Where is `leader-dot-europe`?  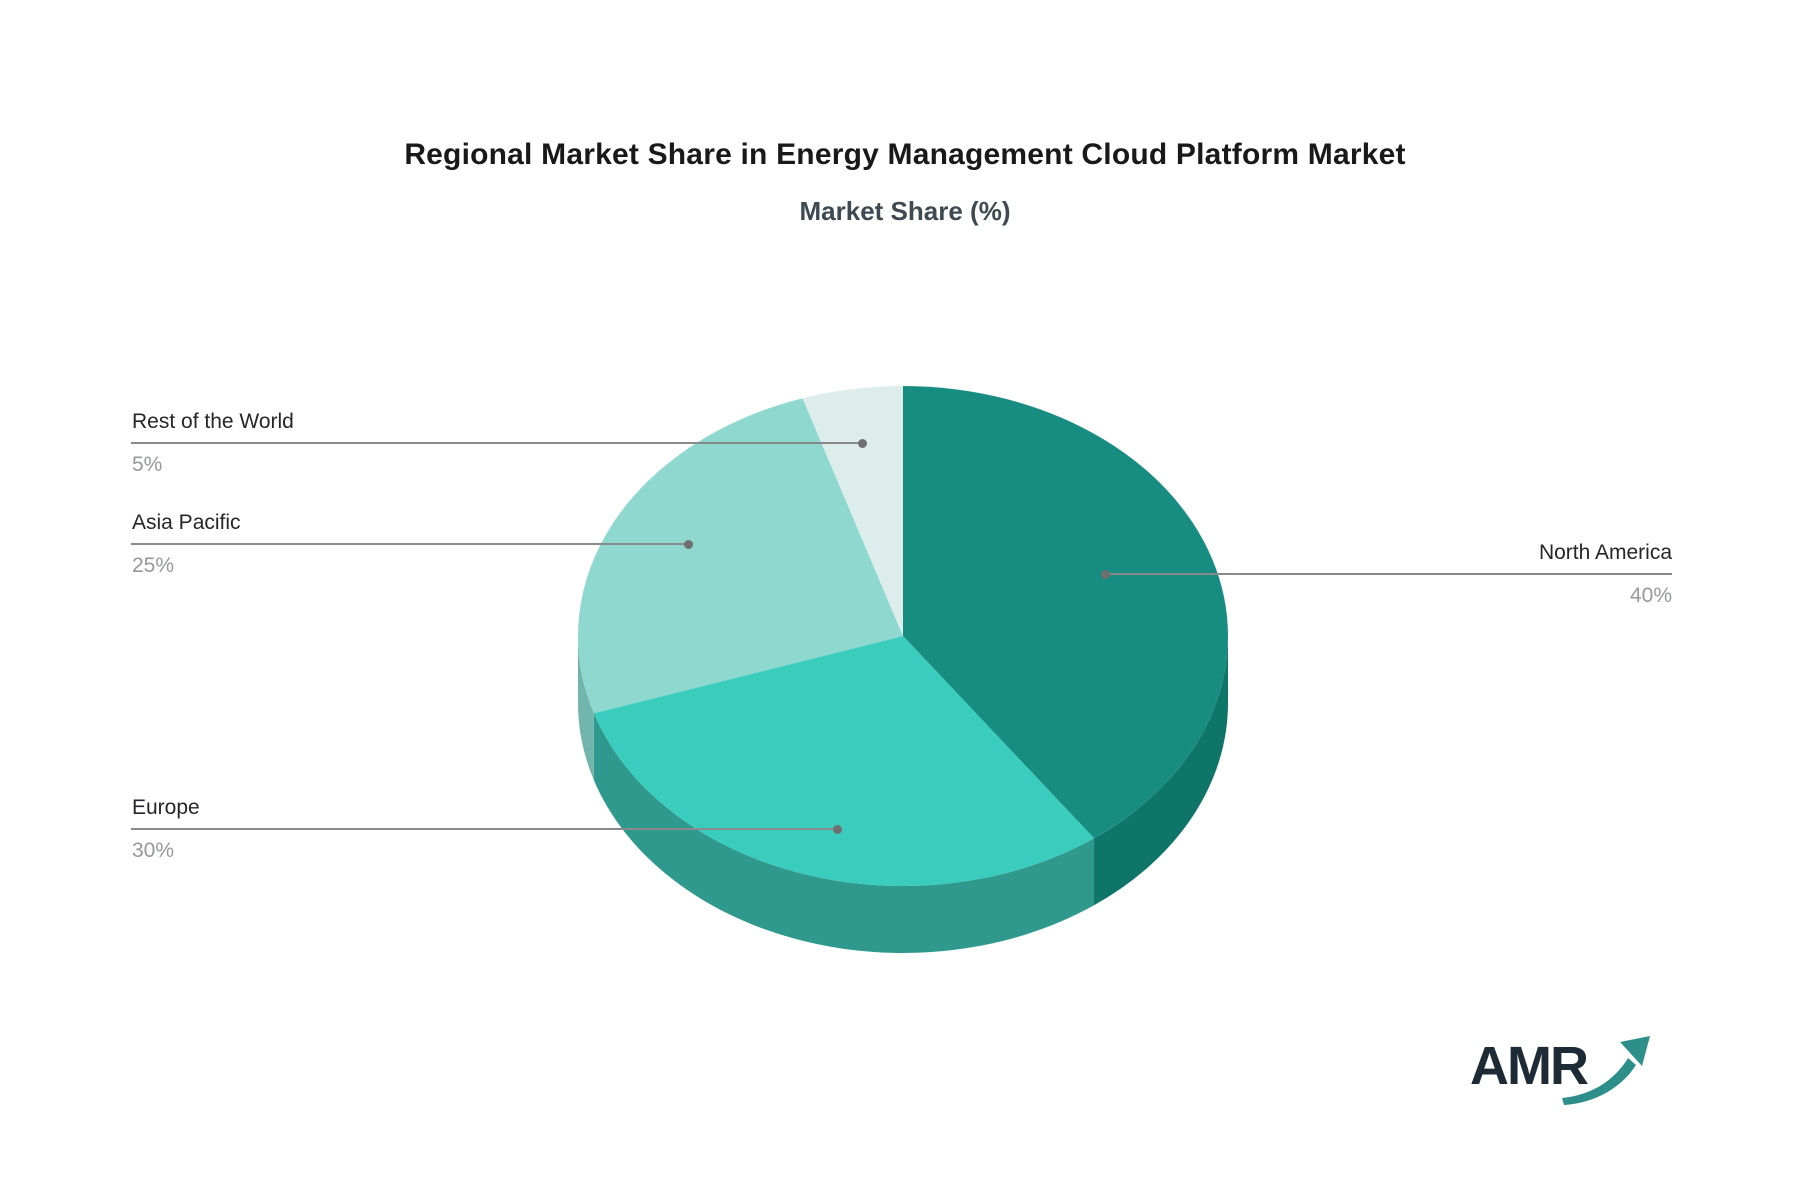
leader-dot-europe is located at coordinates (837, 829).